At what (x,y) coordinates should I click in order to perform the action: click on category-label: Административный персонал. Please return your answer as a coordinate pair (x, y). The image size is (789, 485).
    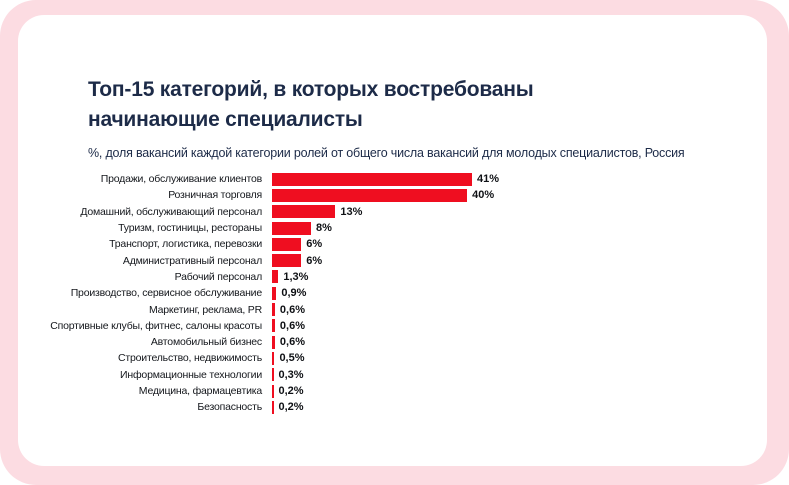
    Looking at the image, I should click on (180, 261).